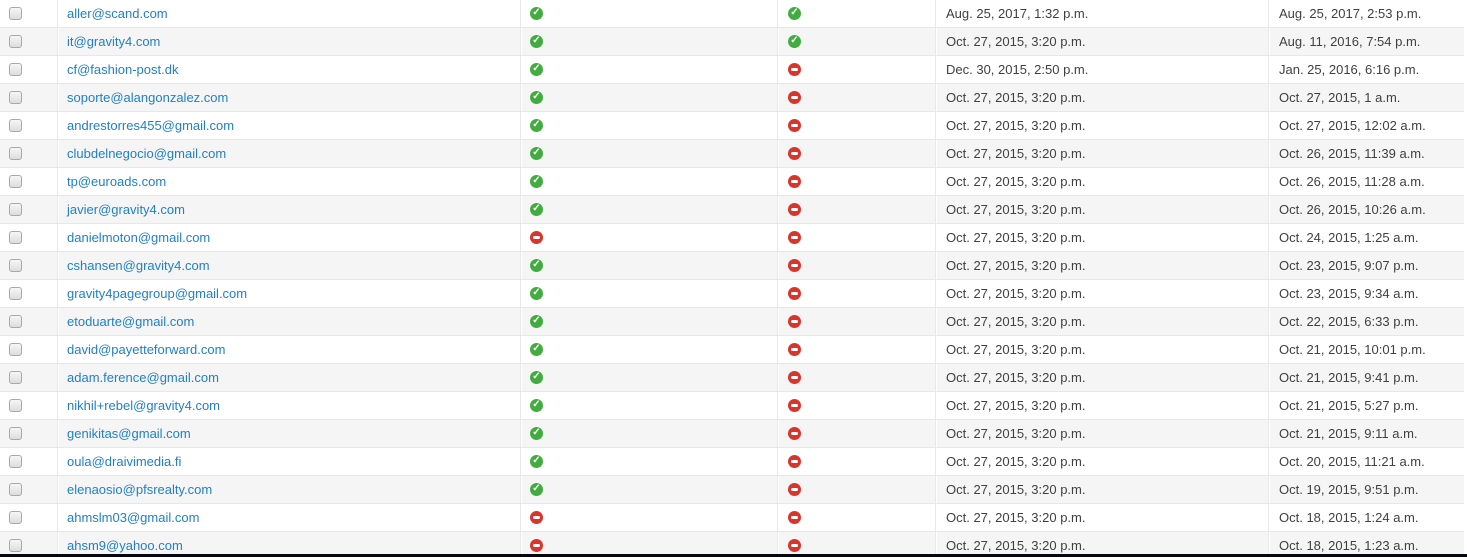 The height and width of the screenshot is (557, 1467). What do you see at coordinates (157, 293) in the screenshot?
I see `email-link: gravity4pagegroup@gmail.com` at bounding box center [157, 293].